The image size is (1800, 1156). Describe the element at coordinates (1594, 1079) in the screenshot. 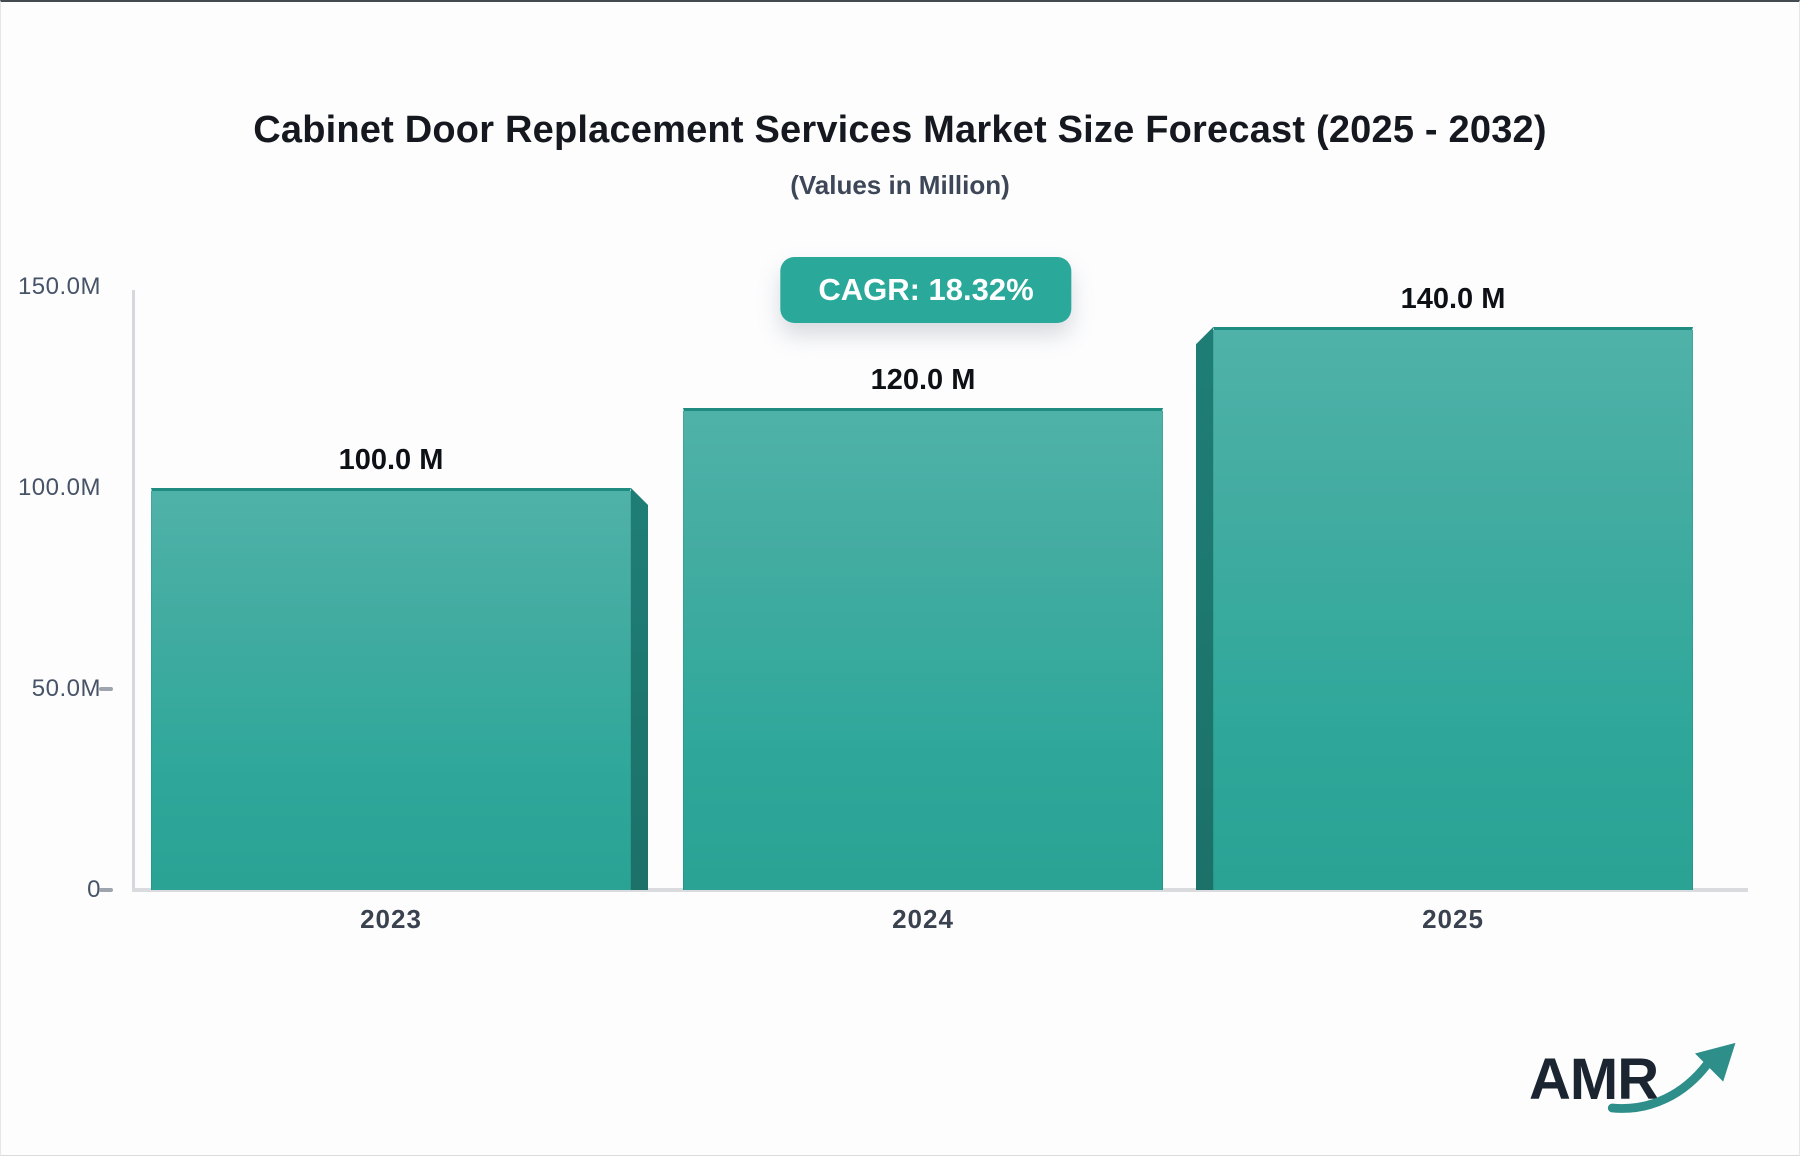

I see `amr-logo-text: AMR` at that location.